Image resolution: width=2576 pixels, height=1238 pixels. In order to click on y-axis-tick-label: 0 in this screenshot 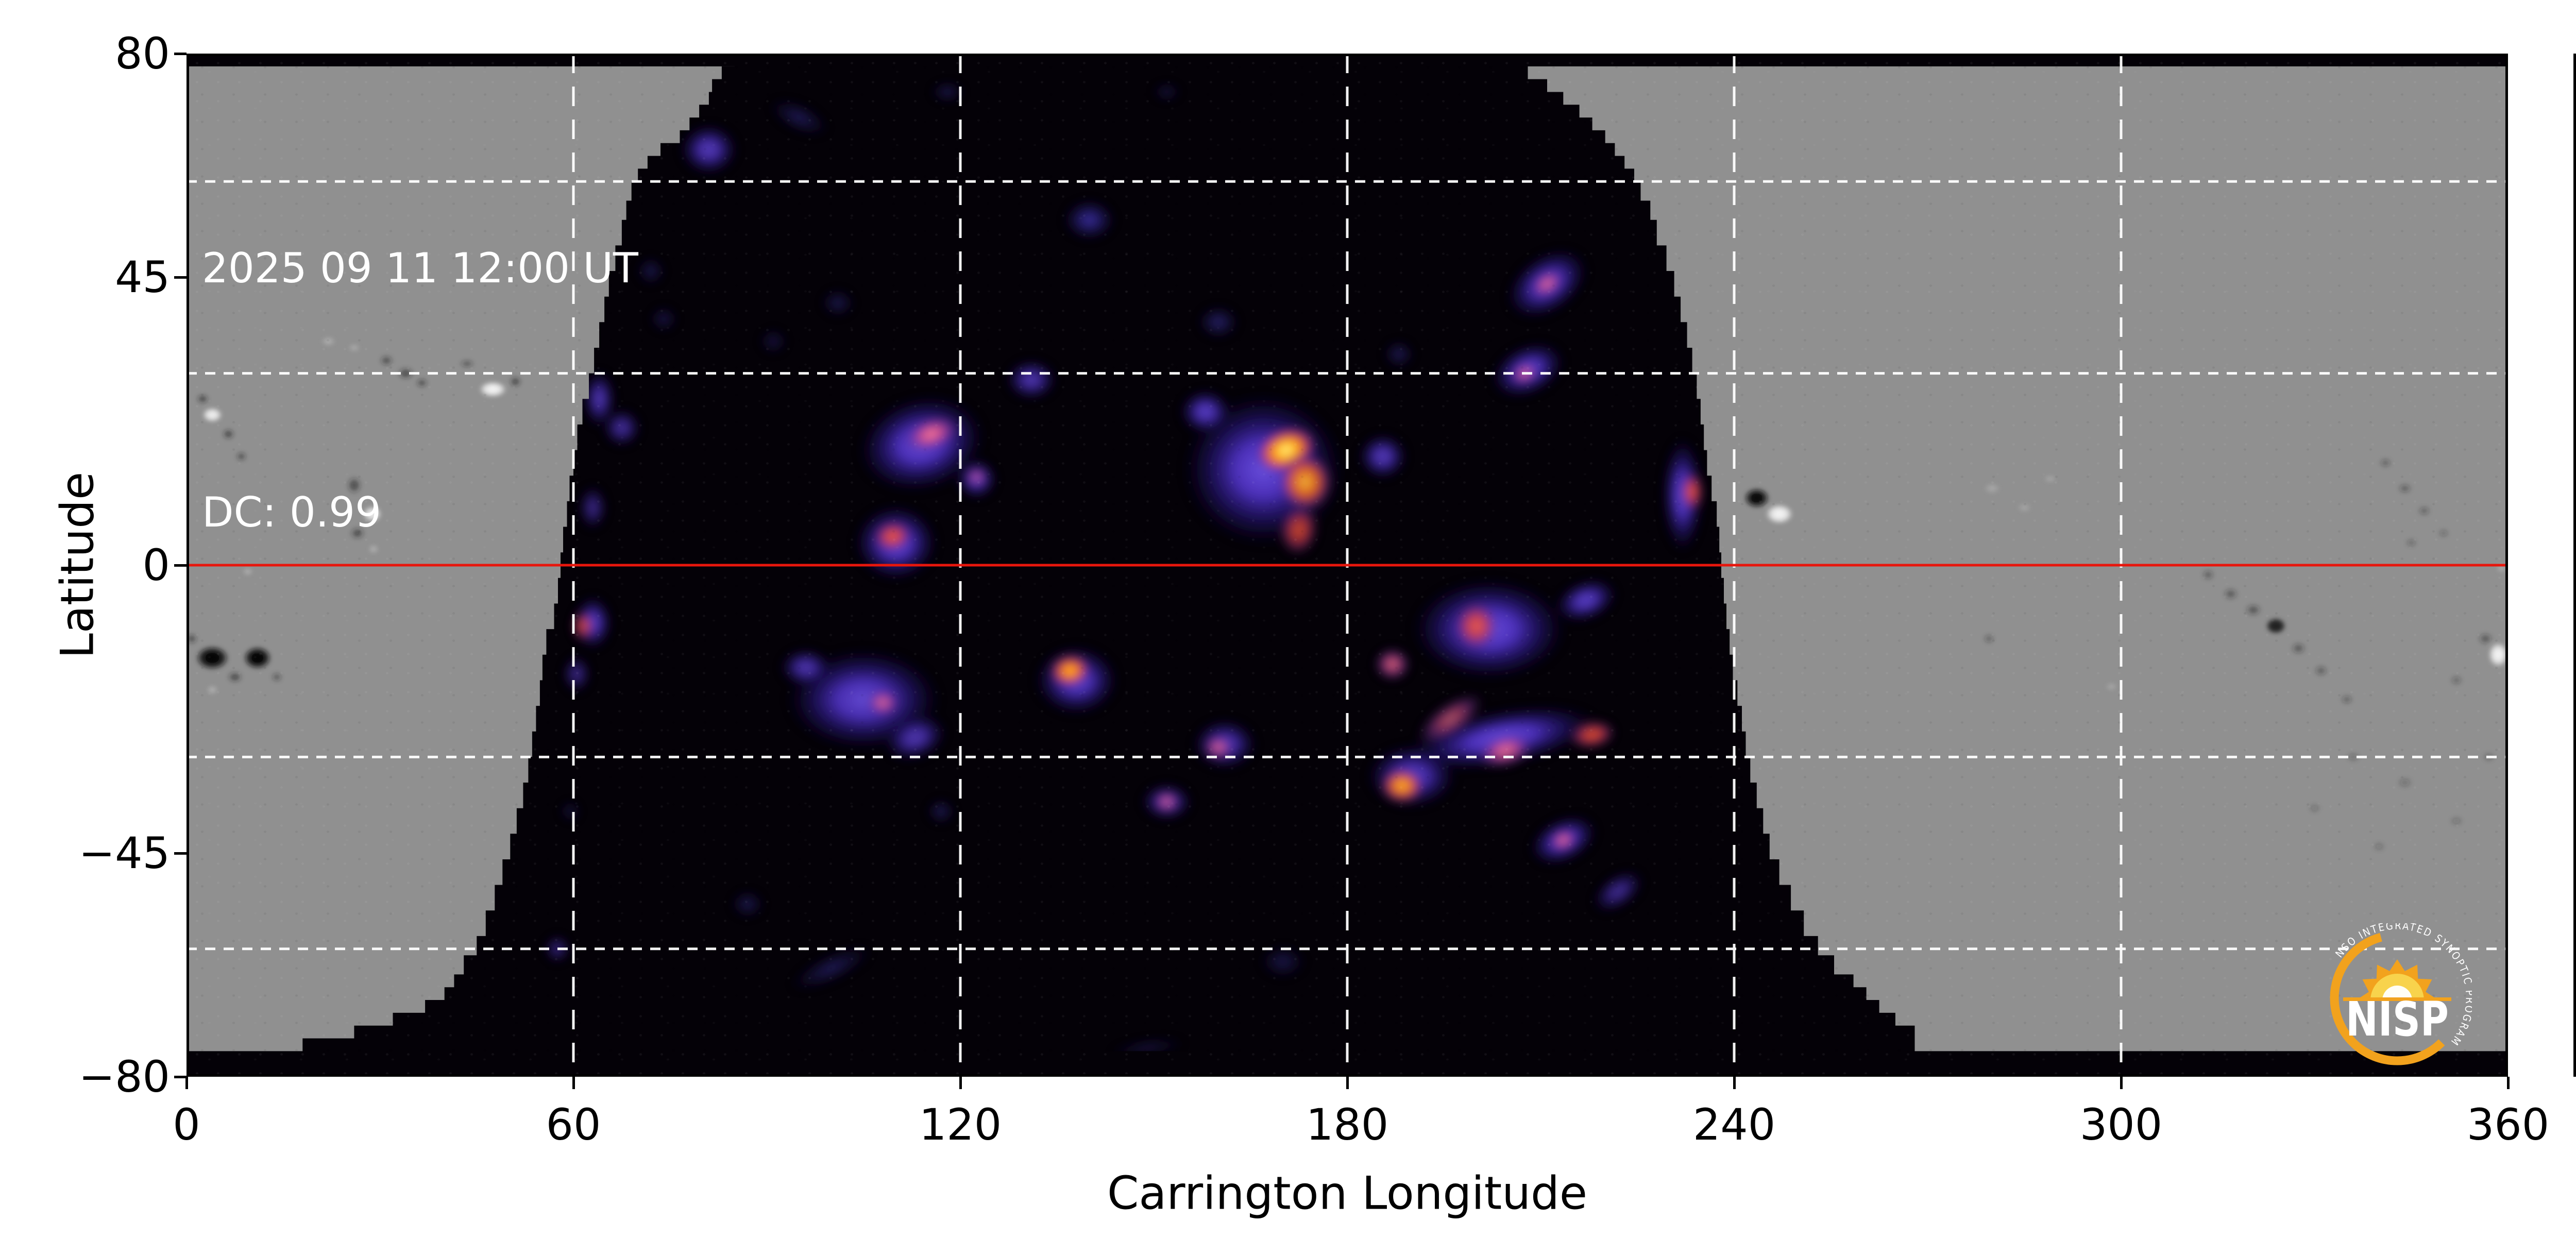, I will do `click(156, 565)`.